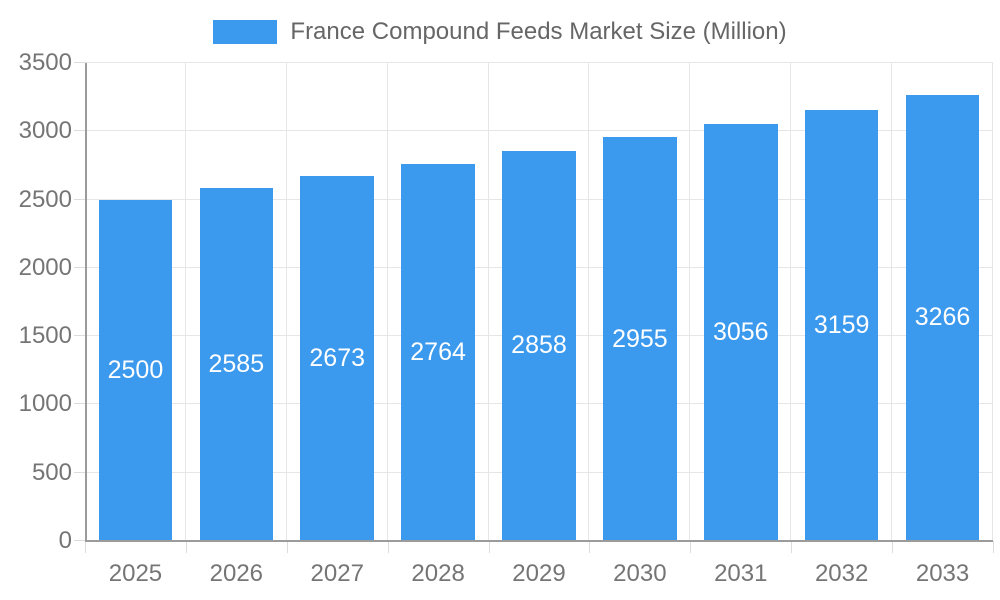 The width and height of the screenshot is (1000, 600). What do you see at coordinates (65, 540) in the screenshot?
I see `y-axis-tick-label: 0` at bounding box center [65, 540].